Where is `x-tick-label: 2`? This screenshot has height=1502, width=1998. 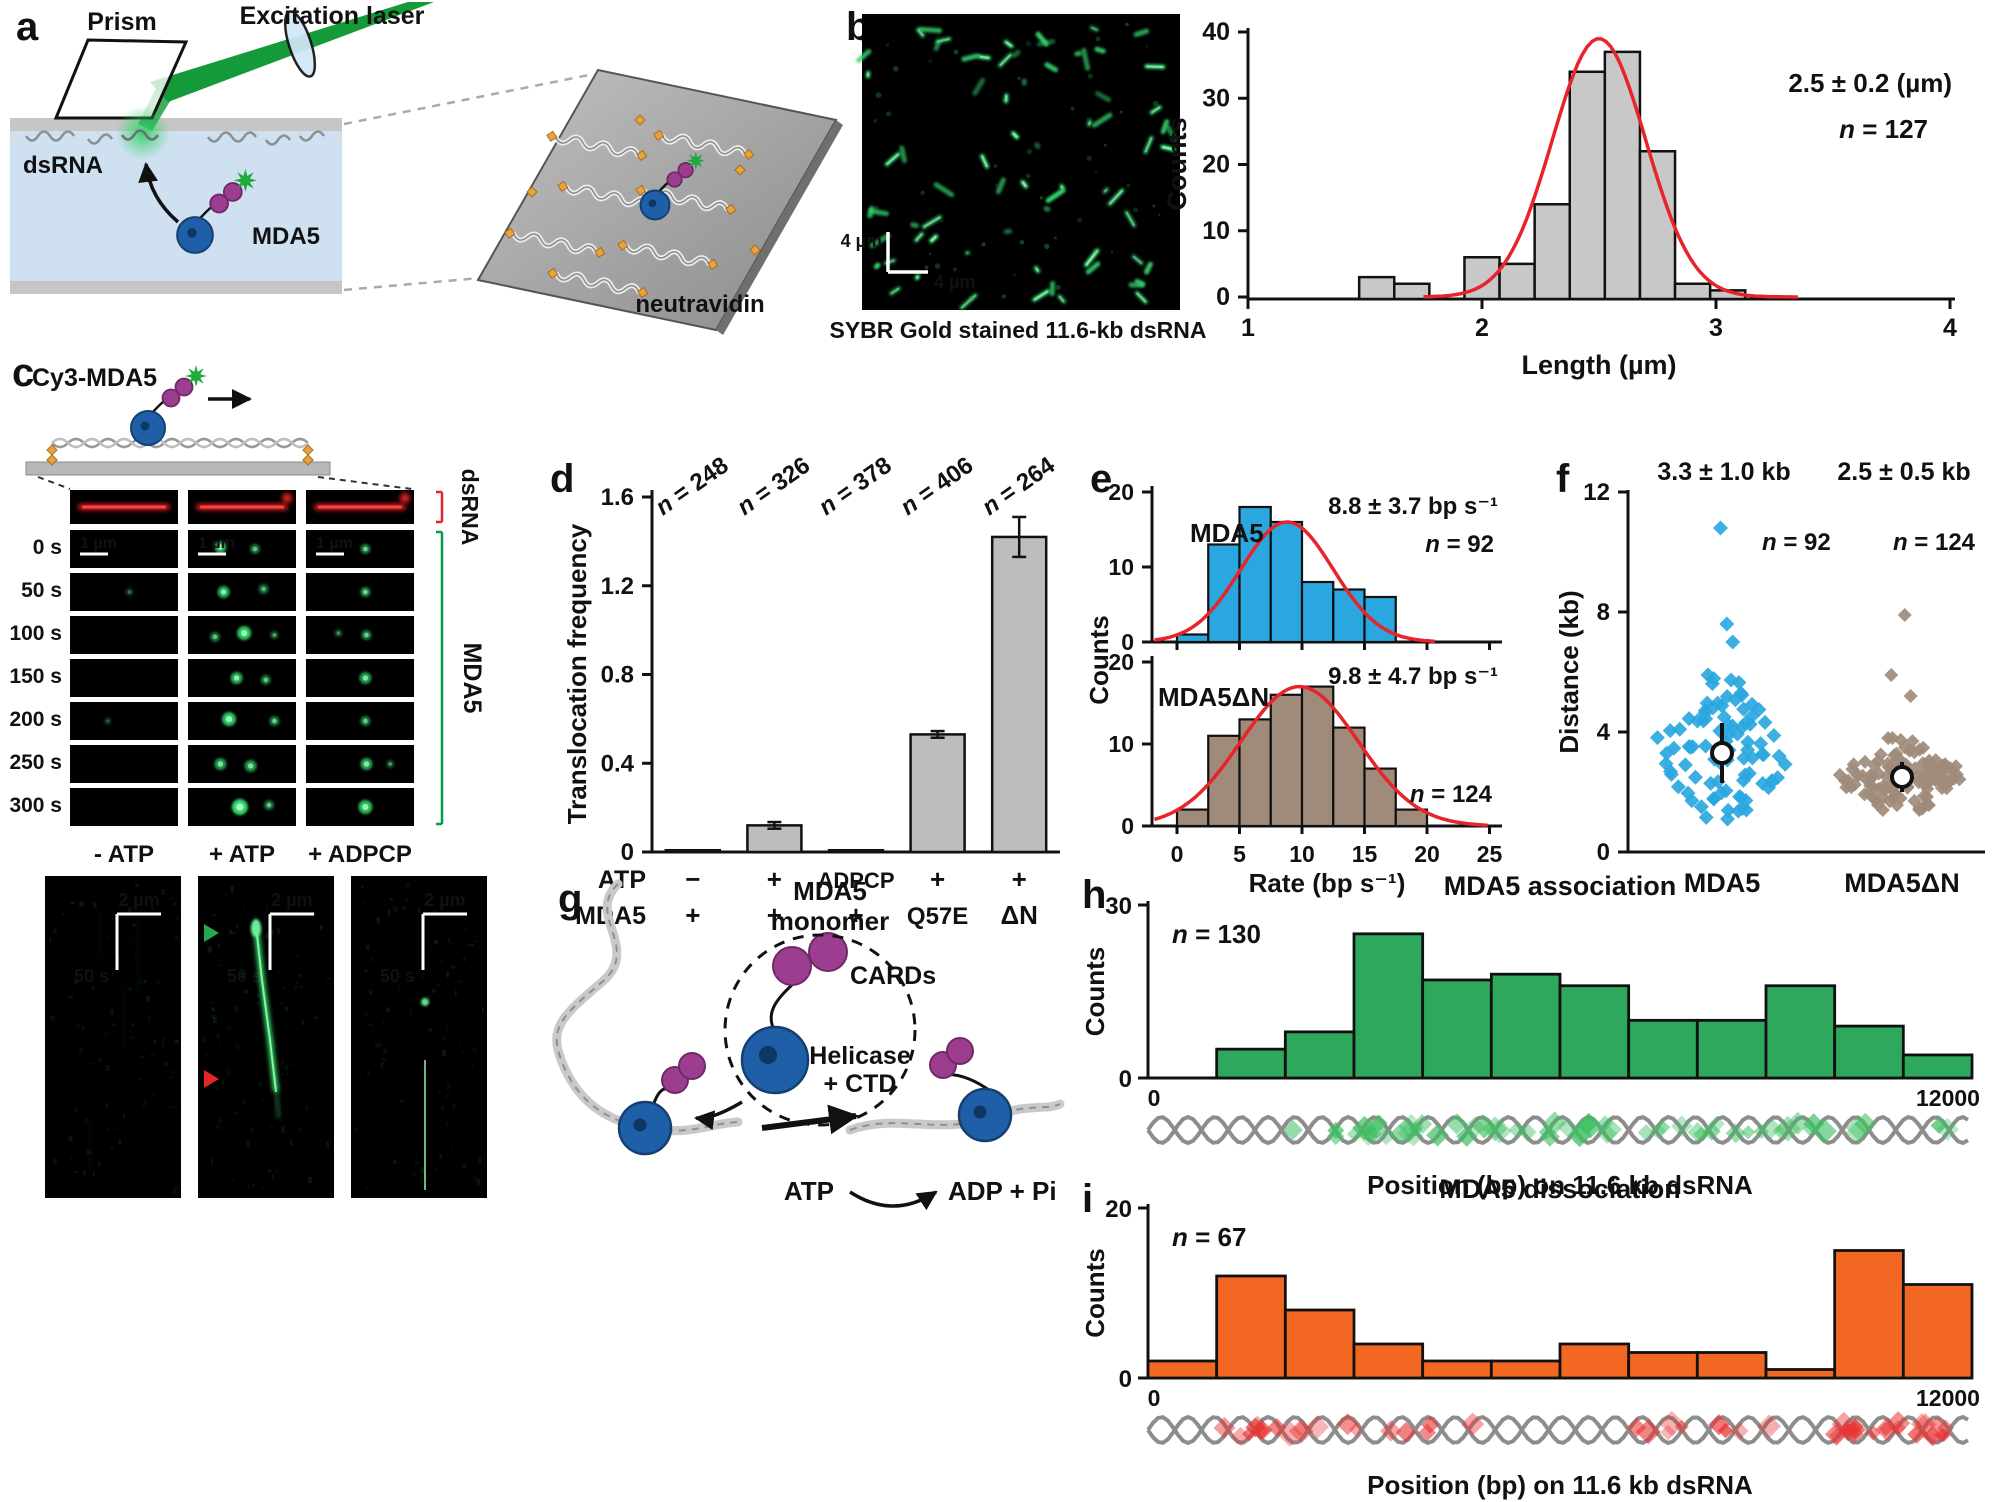 x-tick-label: 2 is located at coordinates (1482, 328).